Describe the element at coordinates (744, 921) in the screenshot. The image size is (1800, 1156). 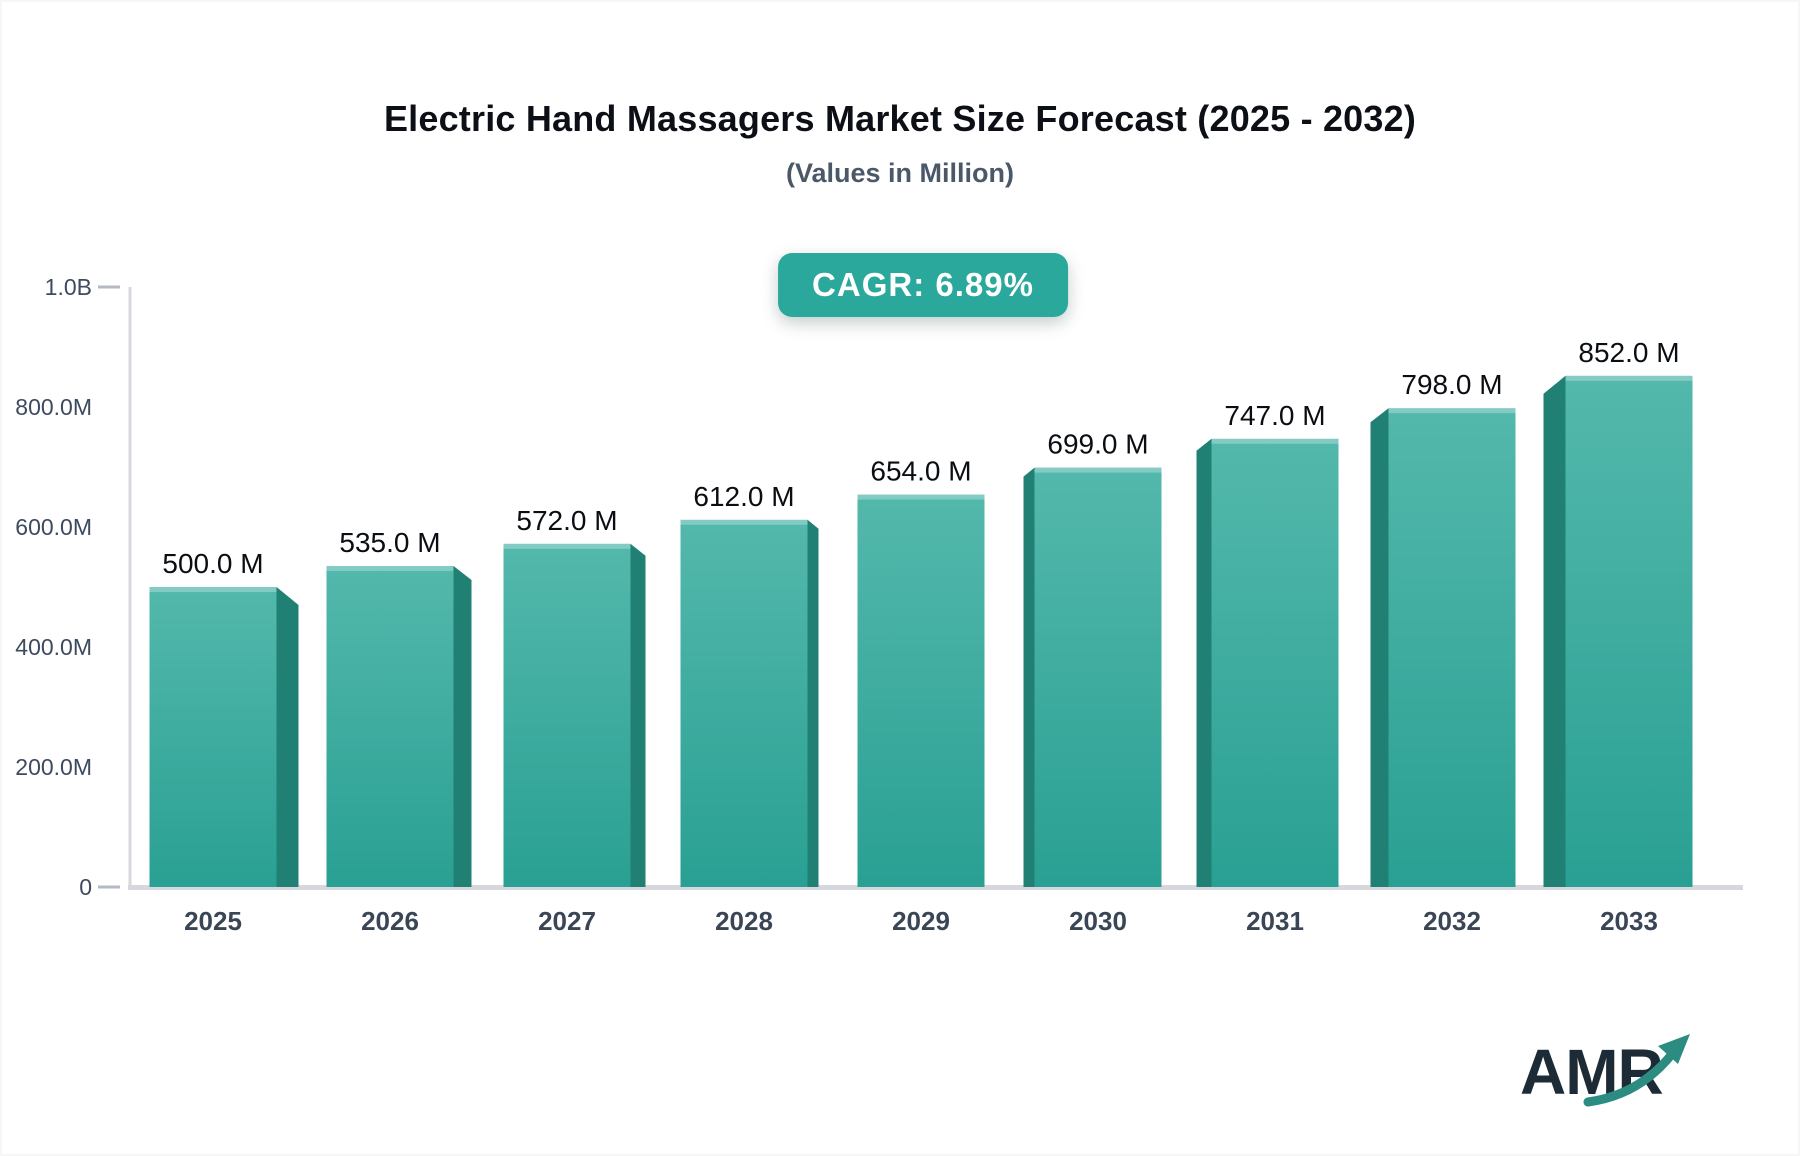
I see `x-axis-label: 2028` at that location.